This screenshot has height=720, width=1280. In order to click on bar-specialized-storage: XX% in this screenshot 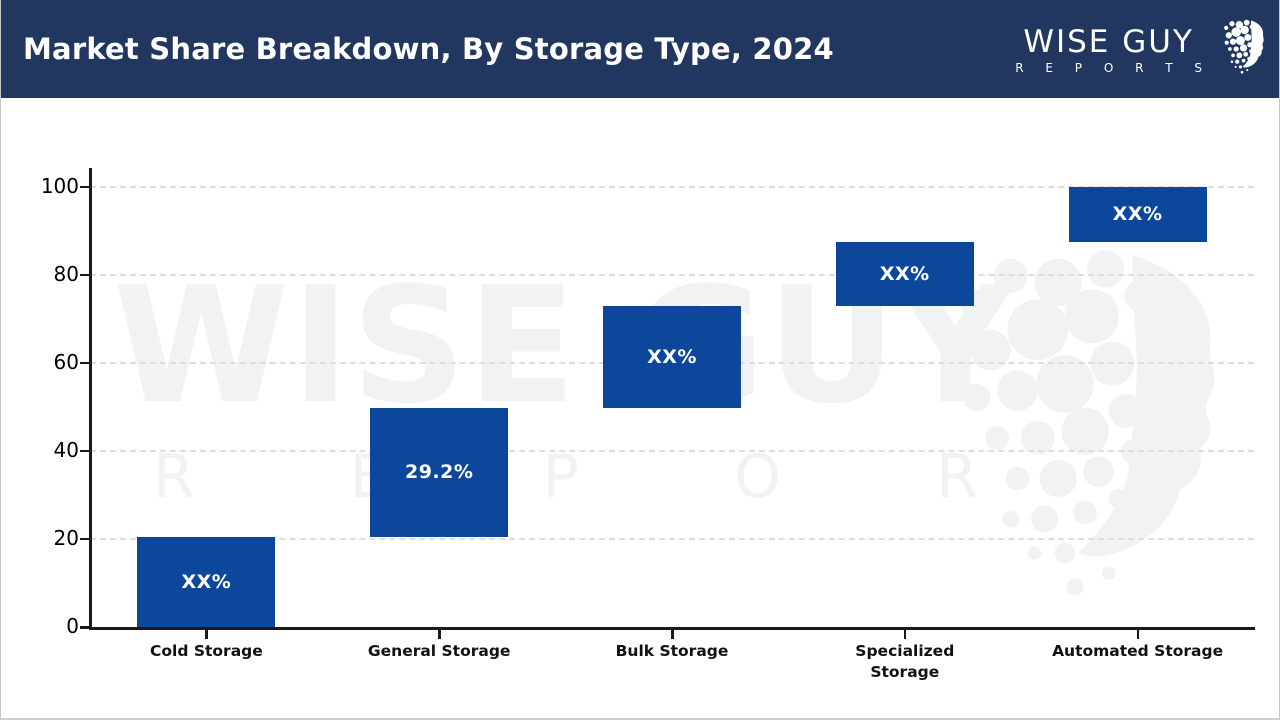, I will do `click(904, 274)`.